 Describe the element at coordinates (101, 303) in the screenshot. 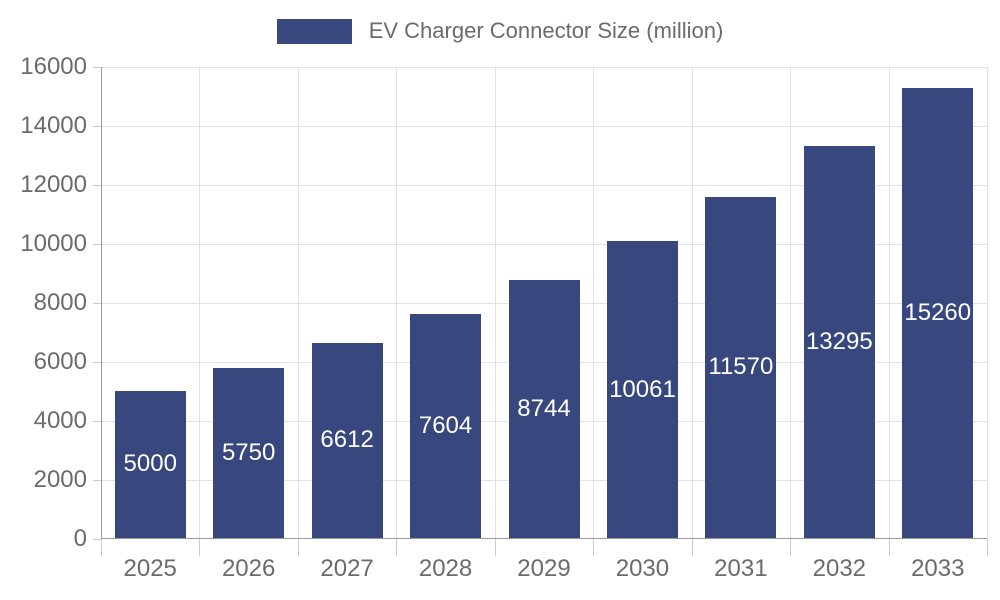

I see `y-axis-line` at that location.